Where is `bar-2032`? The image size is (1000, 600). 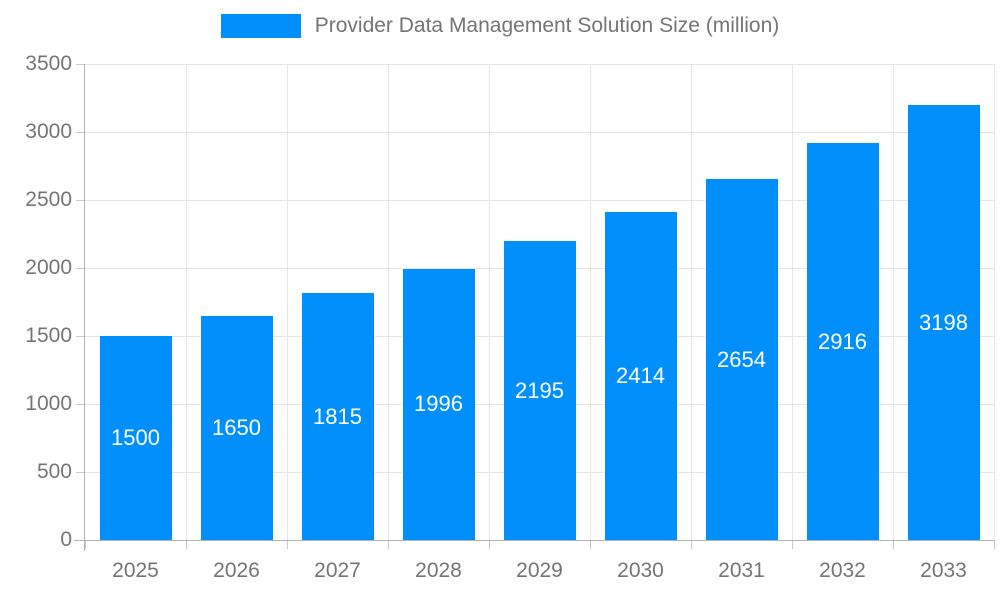 bar-2032 is located at coordinates (842, 341).